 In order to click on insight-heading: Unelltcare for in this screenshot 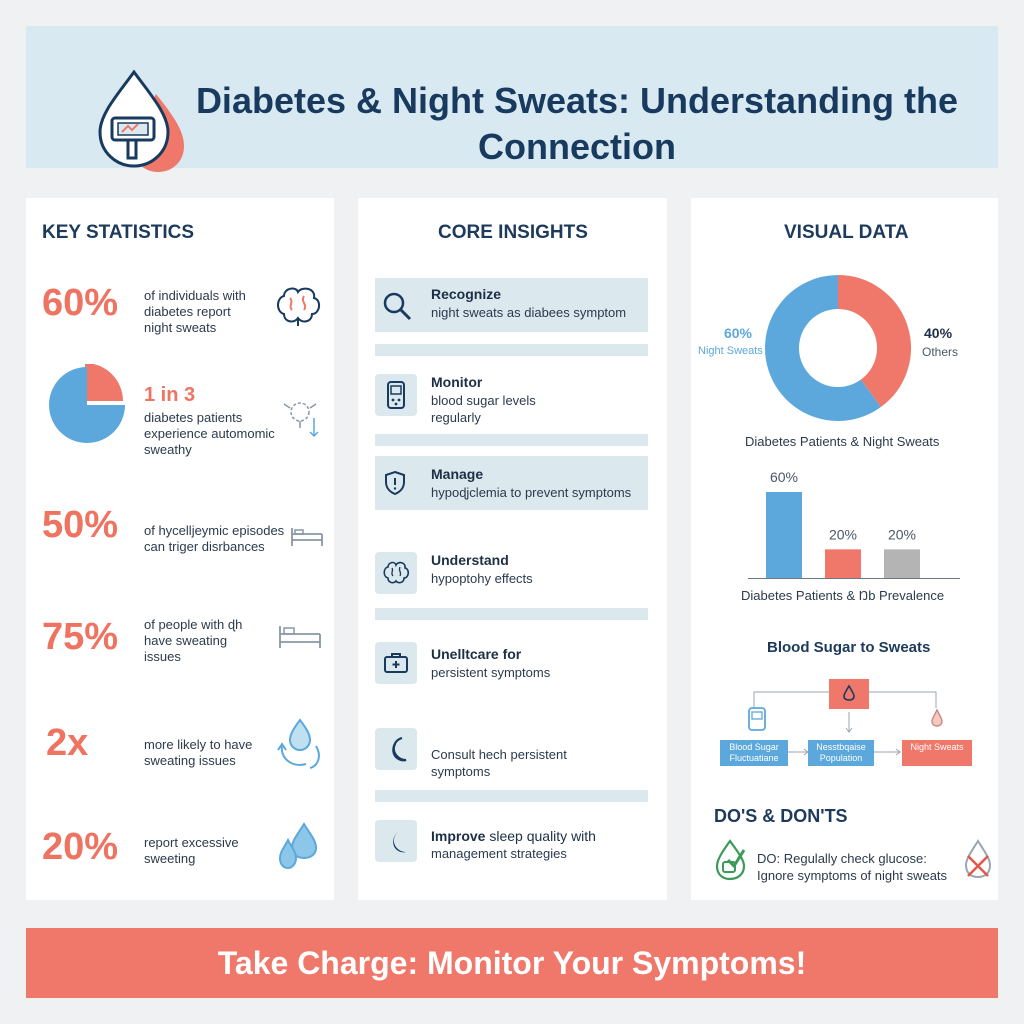, I will do `click(476, 654)`.